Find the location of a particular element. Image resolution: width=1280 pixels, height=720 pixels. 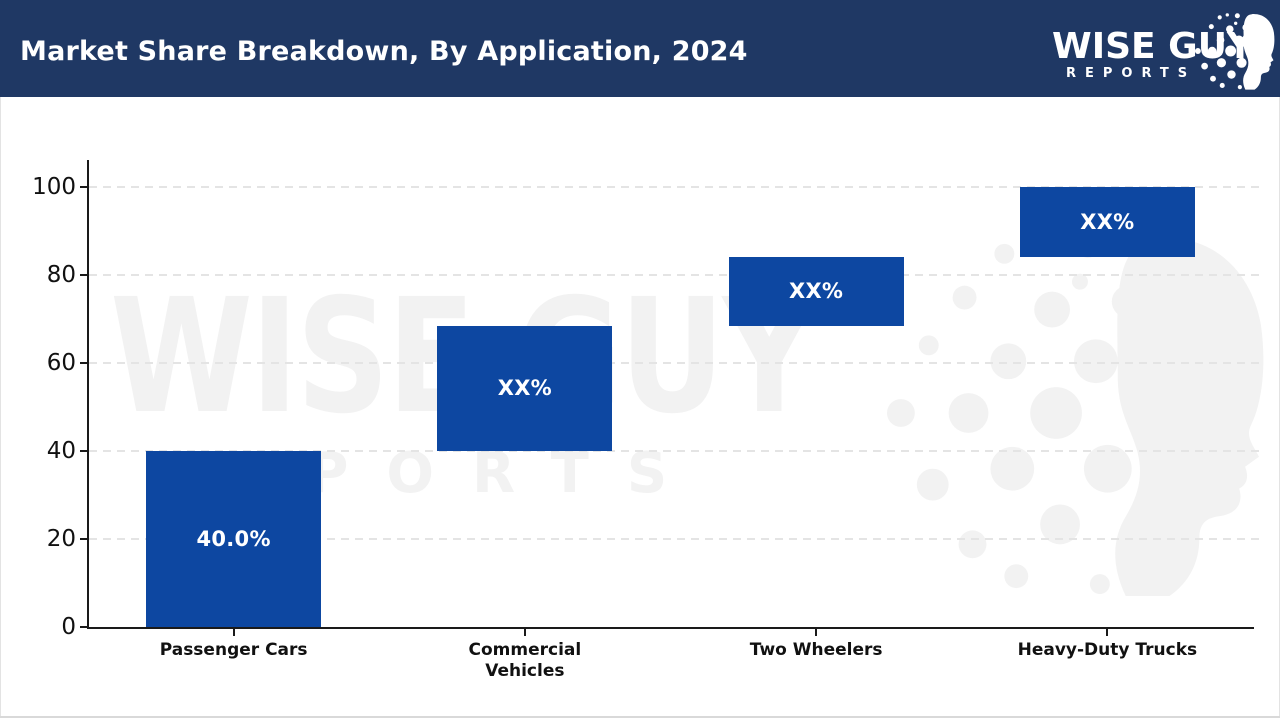

x-axis-line is located at coordinates (670, 628).